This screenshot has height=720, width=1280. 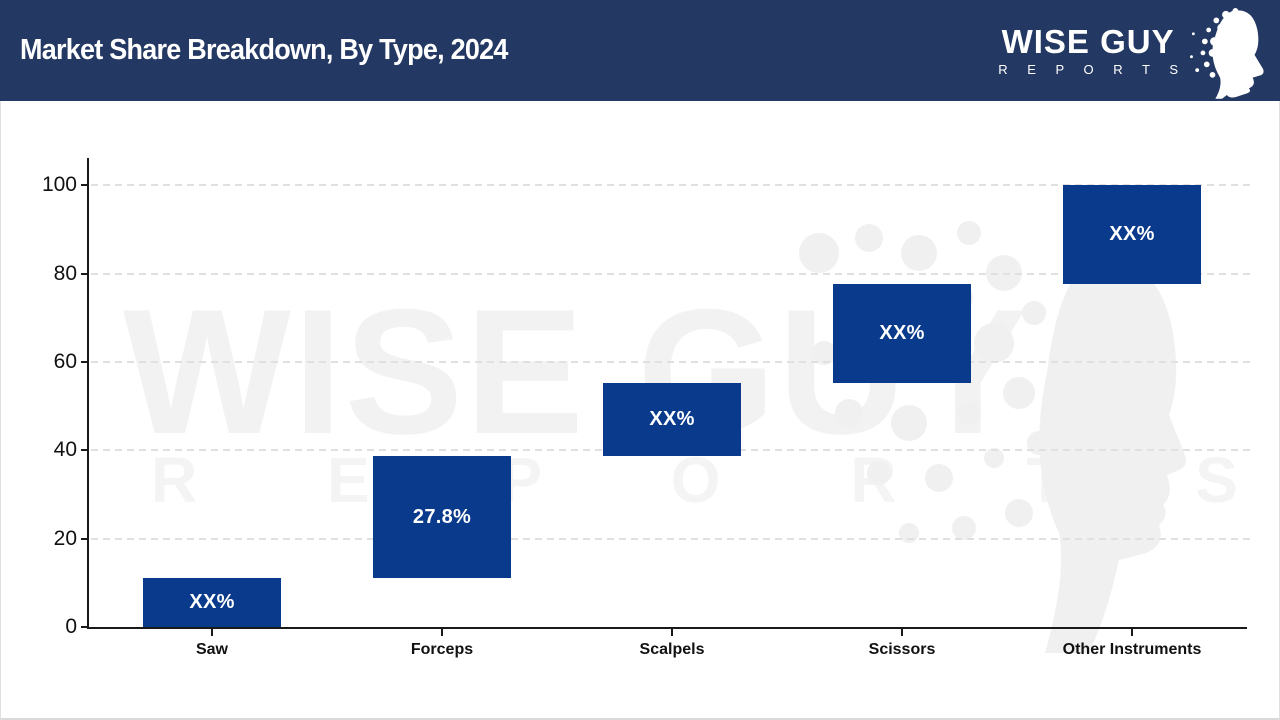 I want to click on bar-scalpels: XX%, so click(x=672, y=419).